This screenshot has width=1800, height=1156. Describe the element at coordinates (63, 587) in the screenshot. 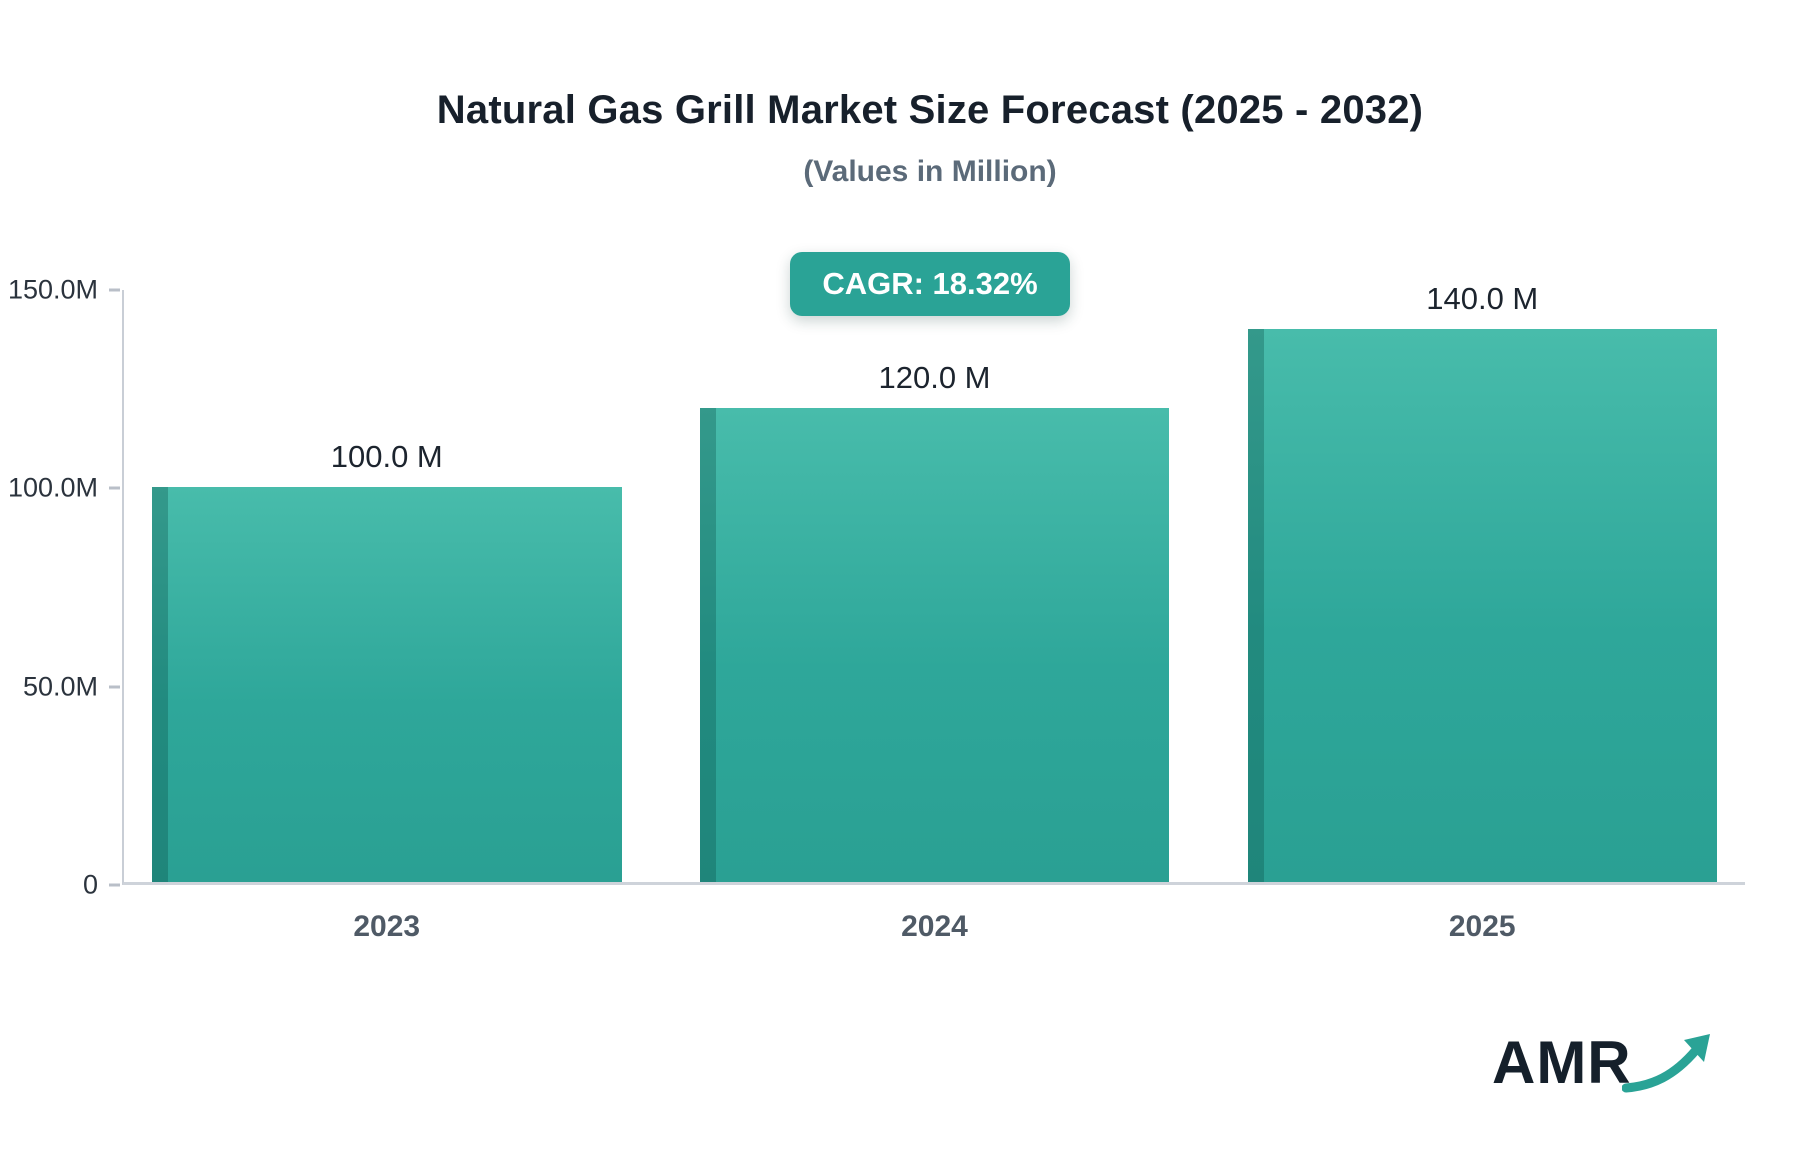

I see `y-axis: 150.0M 100.0M 50.0M 0` at that location.